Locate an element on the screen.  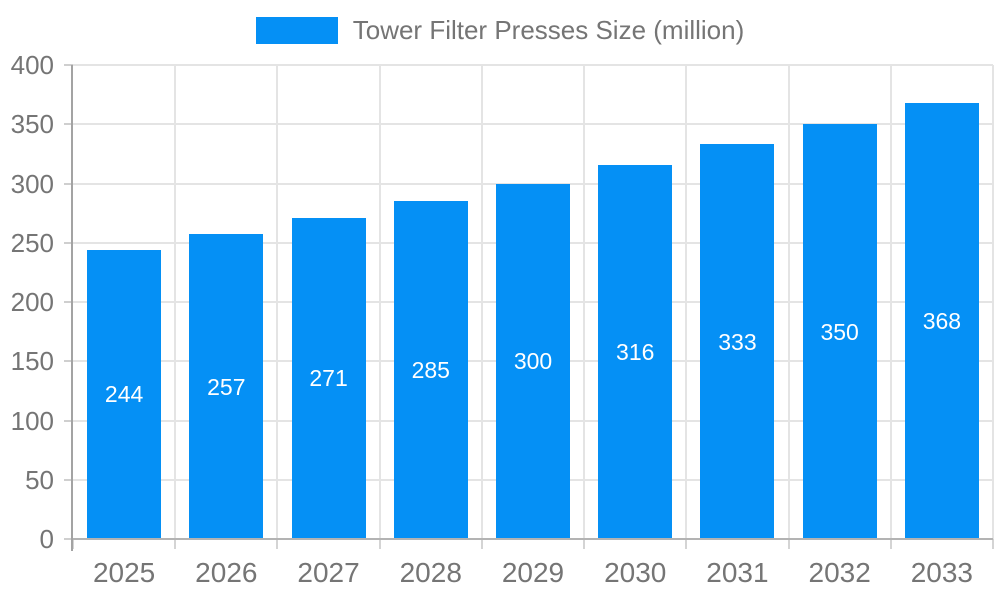
y-axis-tick-label: 250 is located at coordinates (32, 242).